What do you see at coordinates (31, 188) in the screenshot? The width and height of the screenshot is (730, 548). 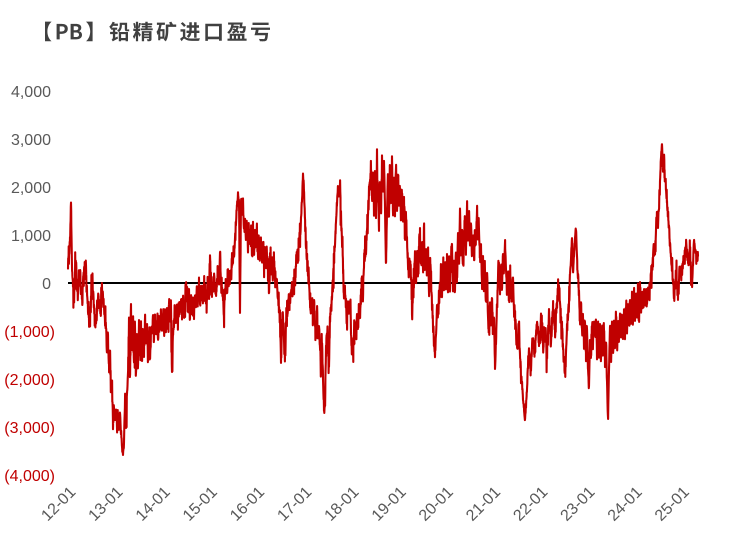 I see `svg-text: 2,000` at bounding box center [31, 188].